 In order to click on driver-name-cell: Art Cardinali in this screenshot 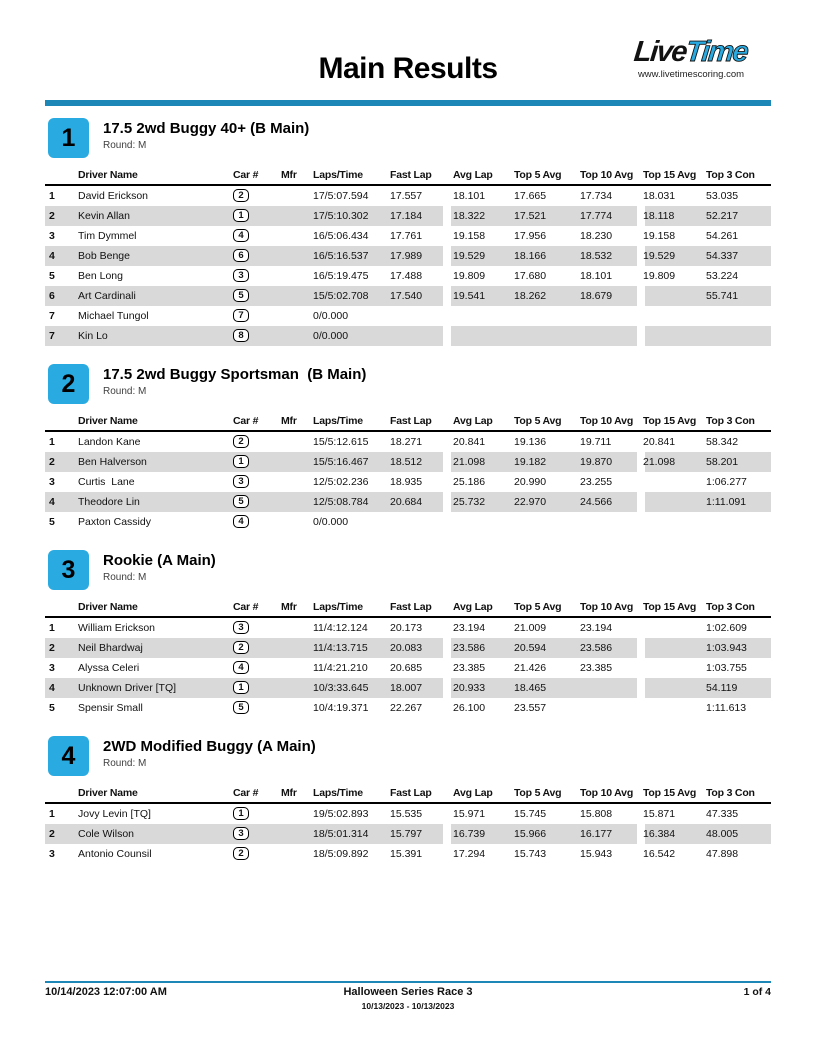, I will do `click(107, 296)`.